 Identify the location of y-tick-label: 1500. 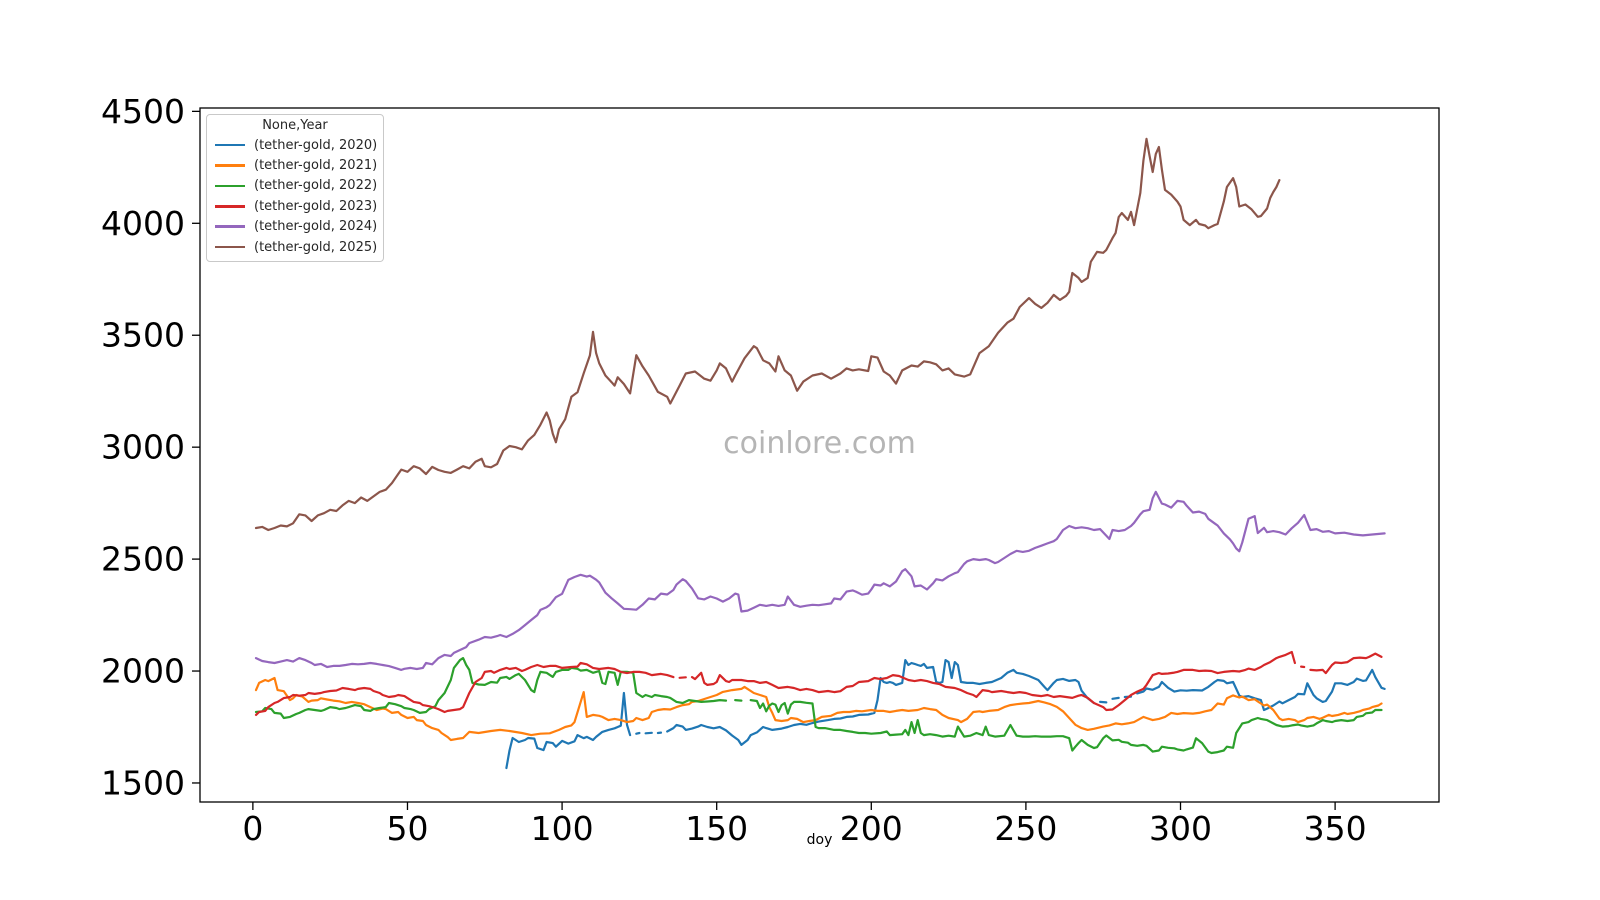
(143, 782).